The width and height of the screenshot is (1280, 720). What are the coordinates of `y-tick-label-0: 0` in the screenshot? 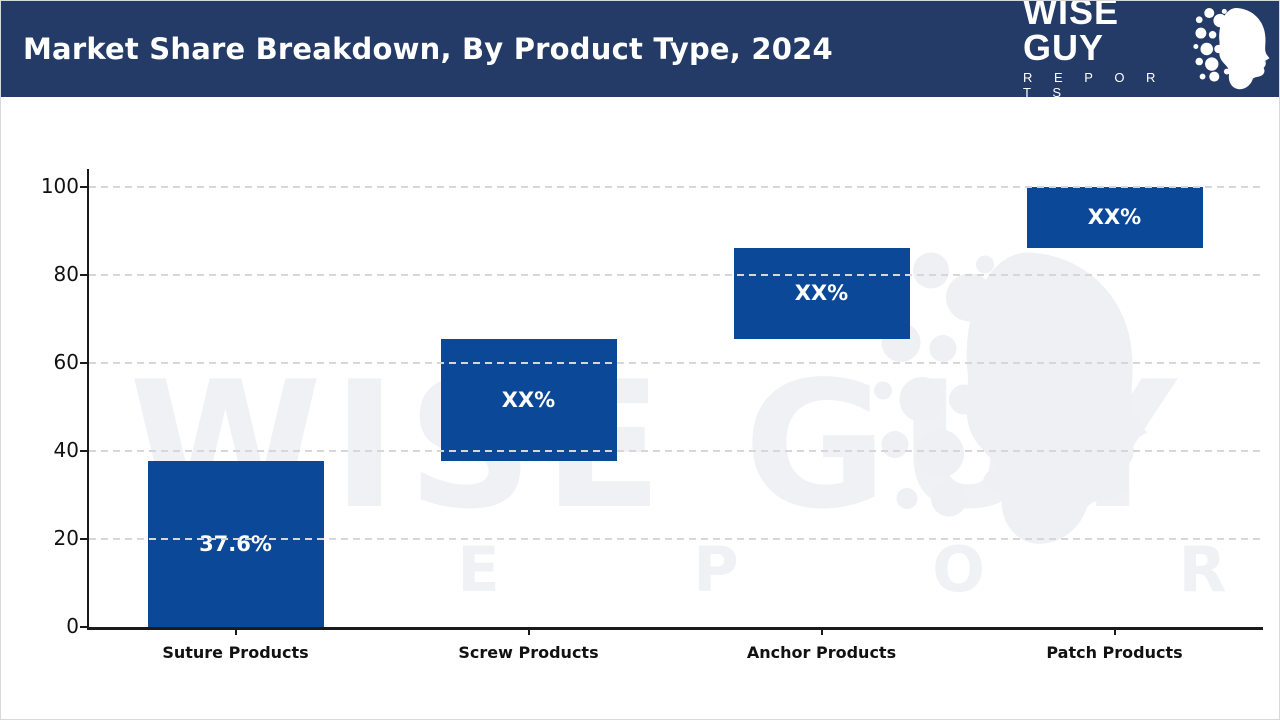 It's located at (72, 626).